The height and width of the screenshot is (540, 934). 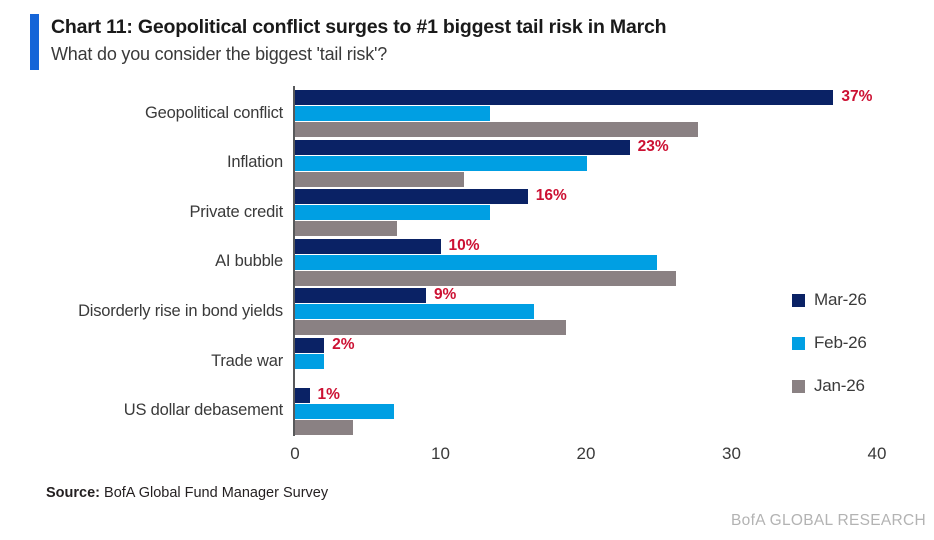 What do you see at coordinates (203, 410) in the screenshot?
I see `category-label: US dollar debasement` at bounding box center [203, 410].